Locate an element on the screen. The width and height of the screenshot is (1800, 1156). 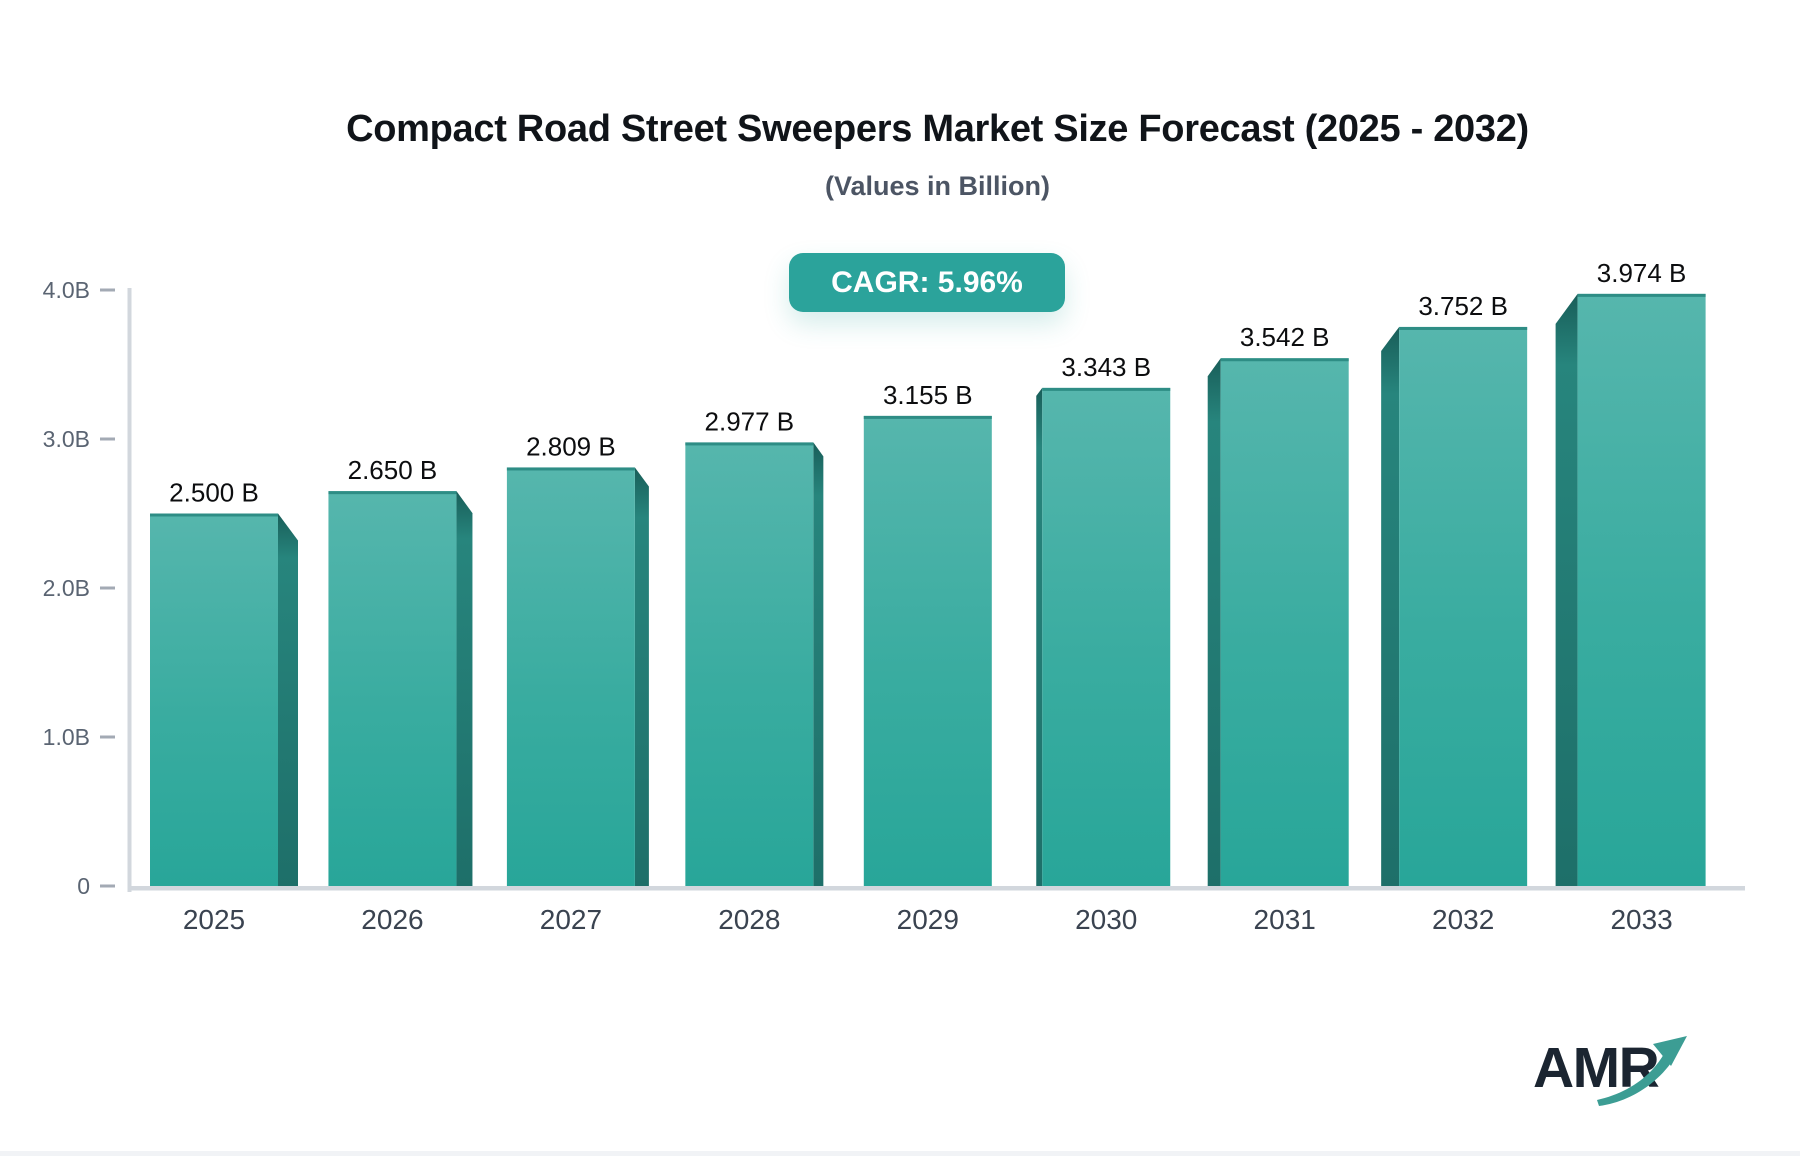
bar-top-edge-2025 is located at coordinates (214, 515).